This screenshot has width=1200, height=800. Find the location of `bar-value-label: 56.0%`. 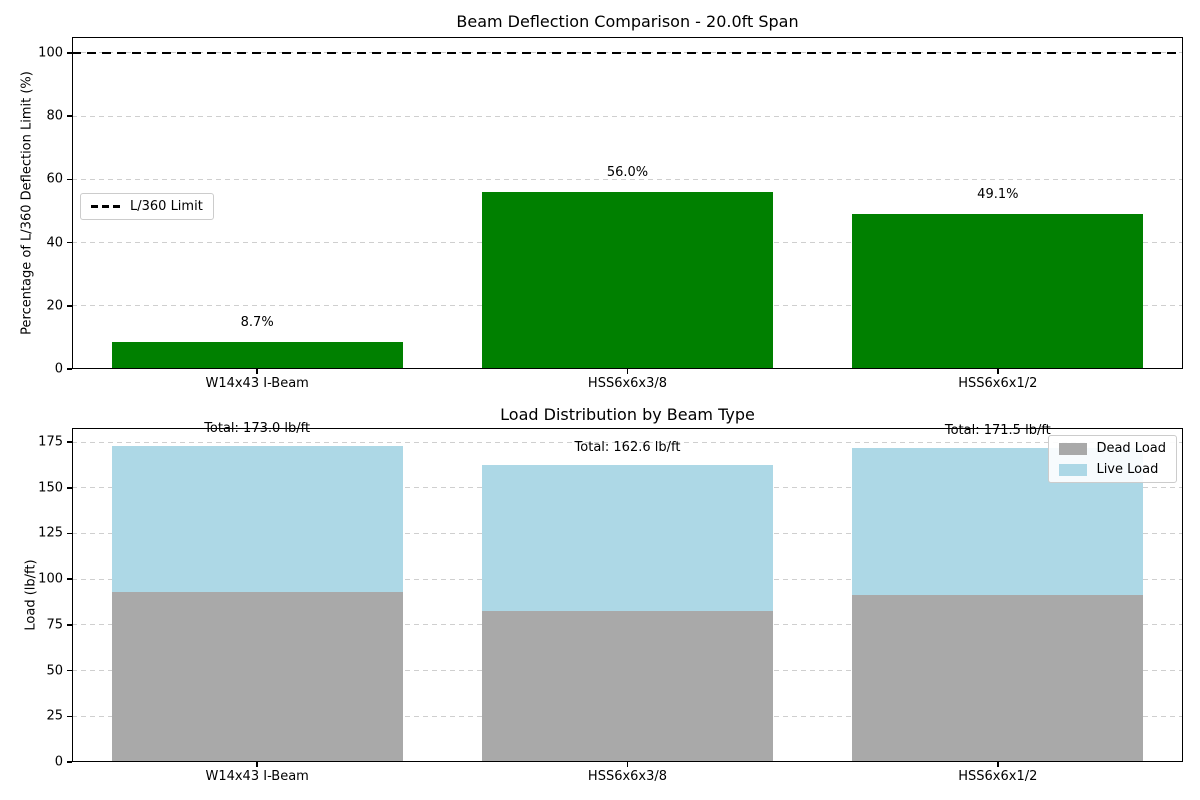

bar-value-label: 56.0% is located at coordinates (627, 172).